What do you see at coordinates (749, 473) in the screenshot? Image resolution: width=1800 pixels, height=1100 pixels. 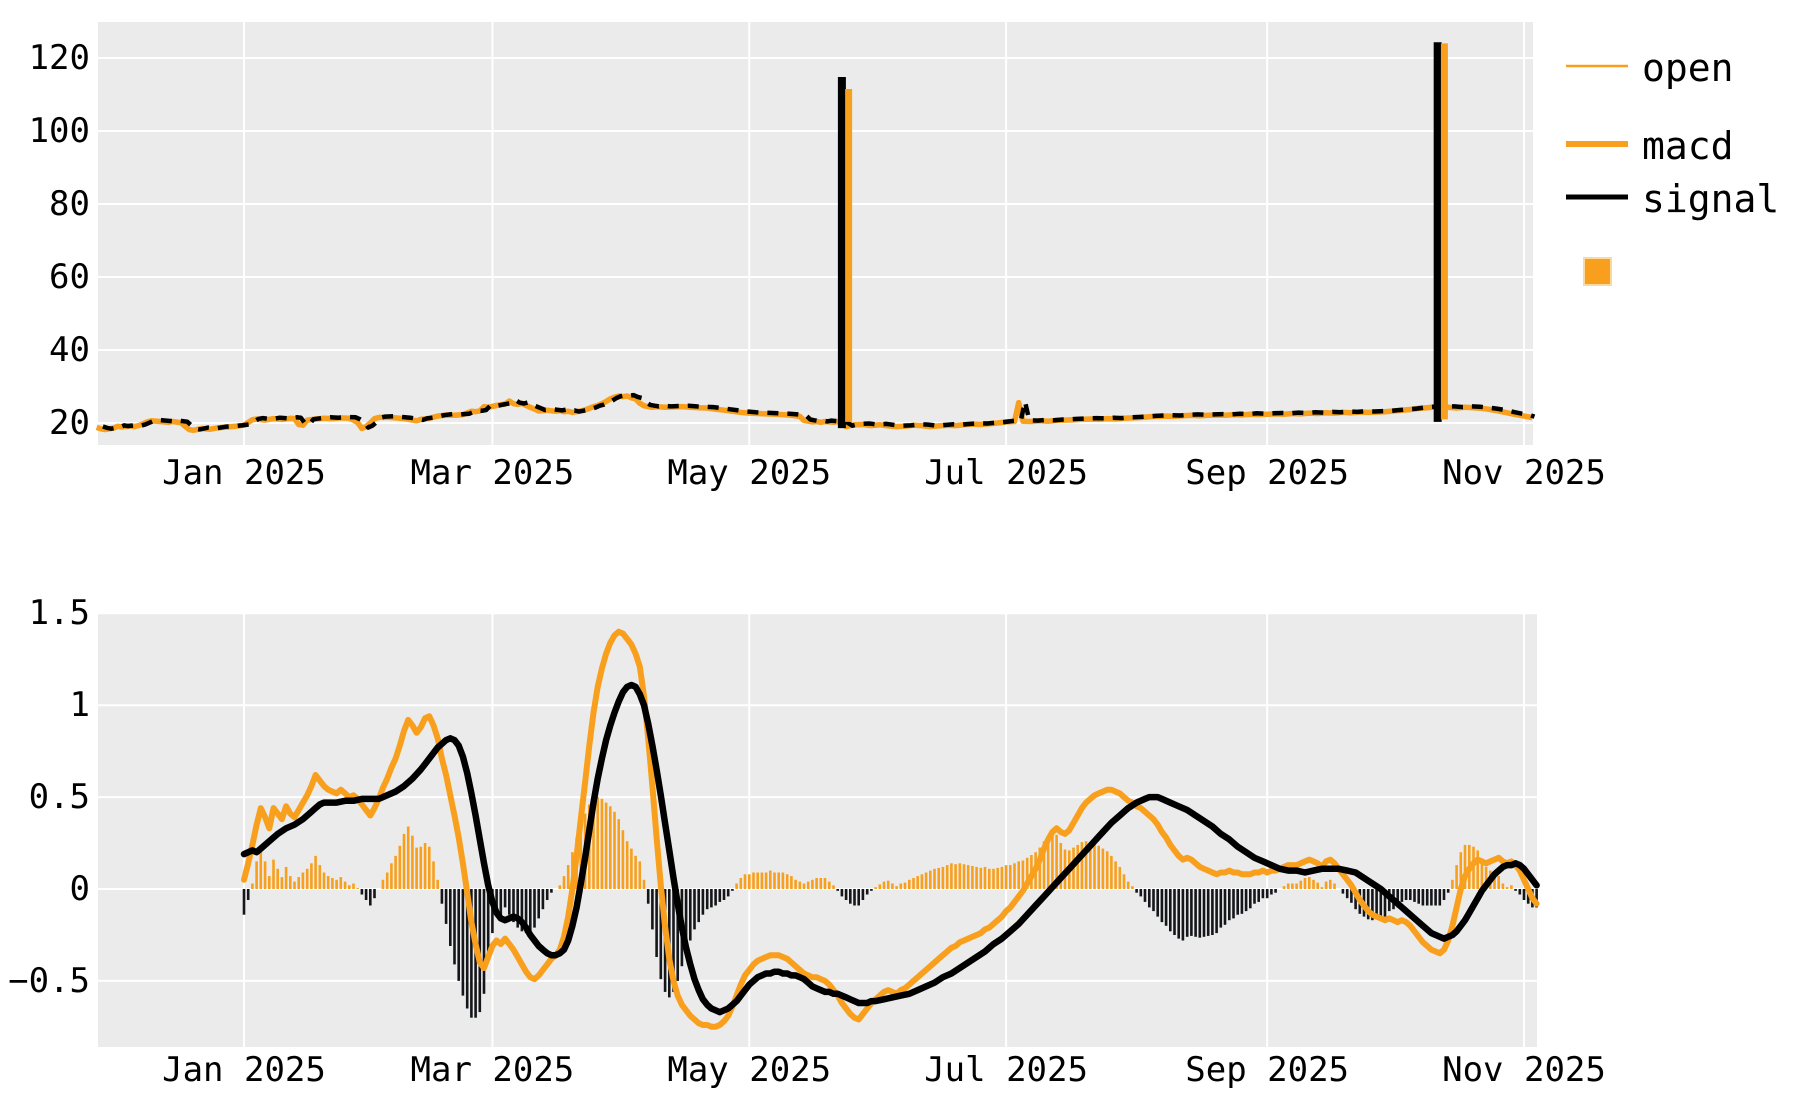 I see `top-x-tick-label: May 2025` at bounding box center [749, 473].